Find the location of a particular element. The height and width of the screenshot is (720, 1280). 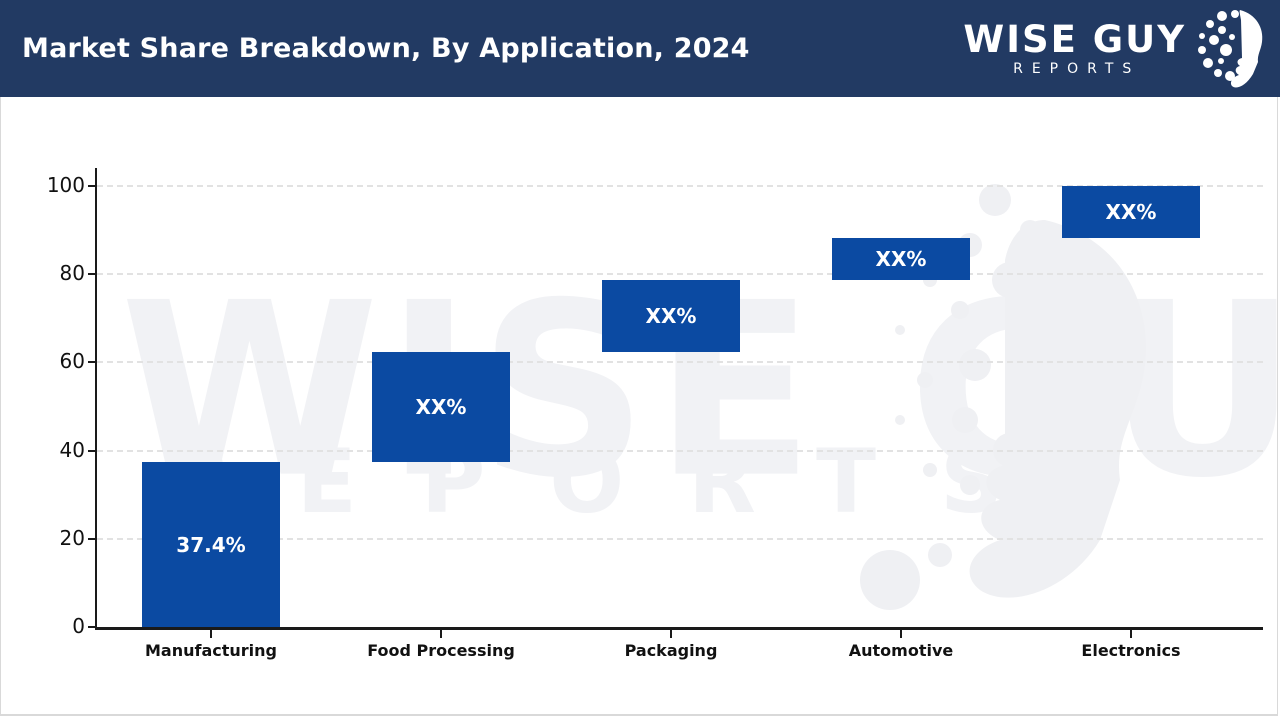

y-axis-tick-label: 40 is located at coordinates (72, 449).